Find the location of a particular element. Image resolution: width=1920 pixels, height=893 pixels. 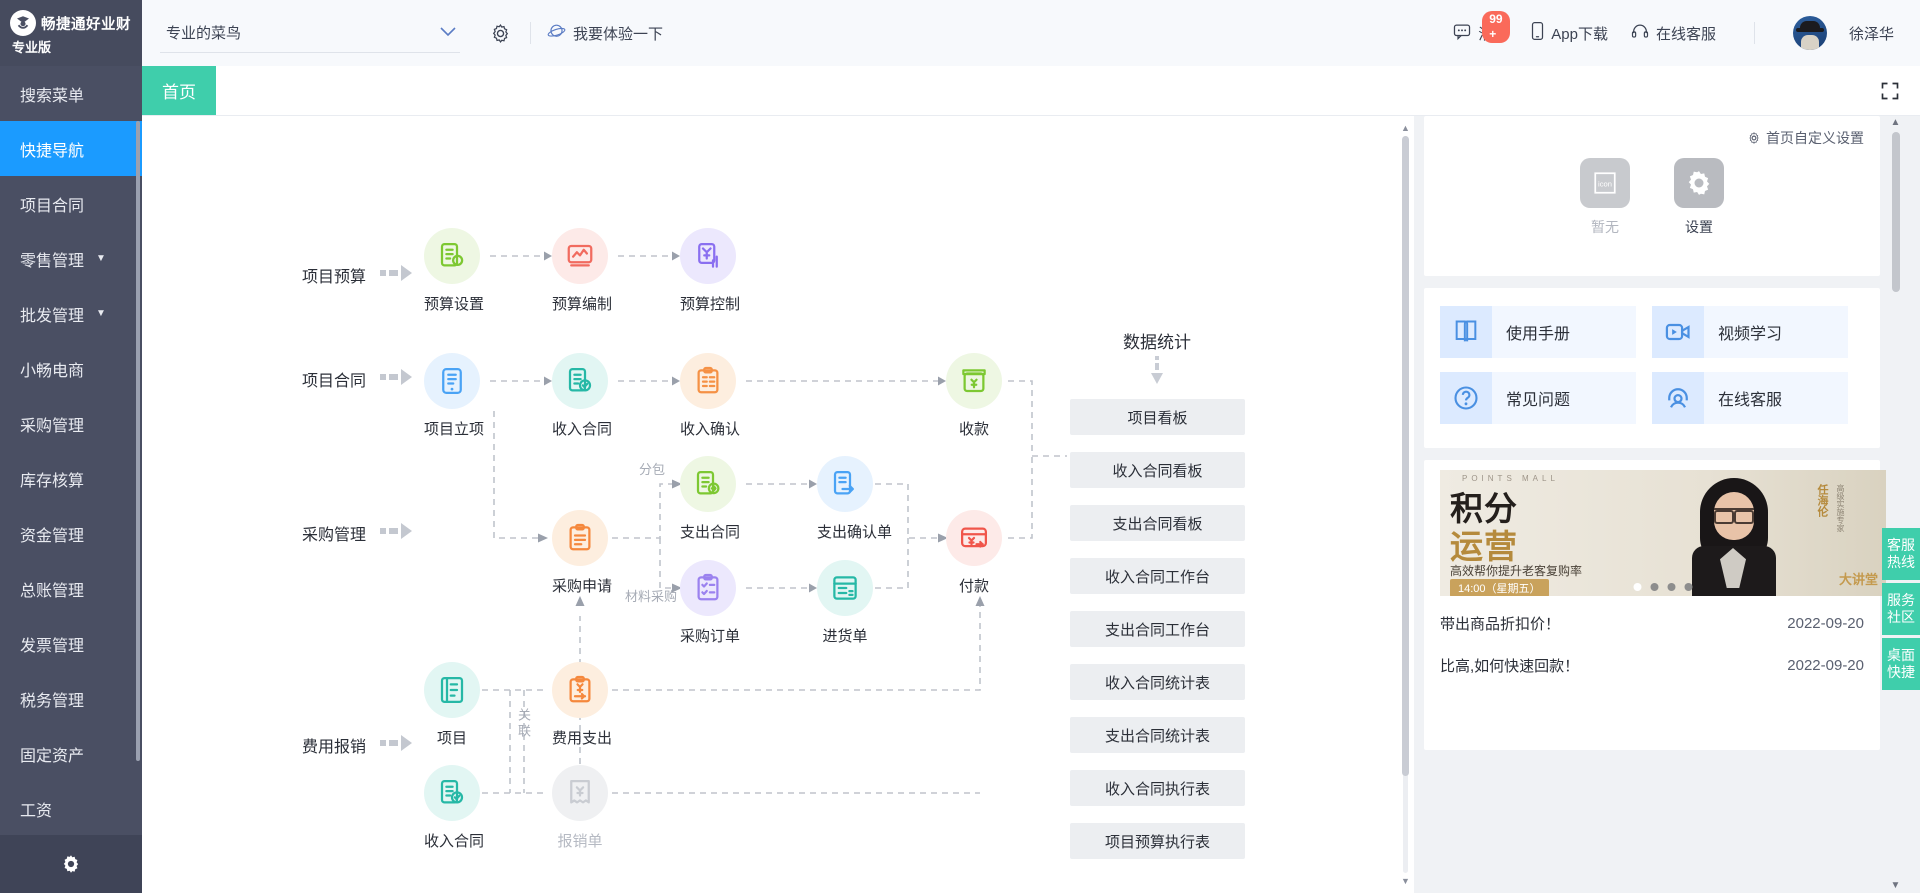

sidebar-item-10: 发票管理 is located at coordinates (71, 643).